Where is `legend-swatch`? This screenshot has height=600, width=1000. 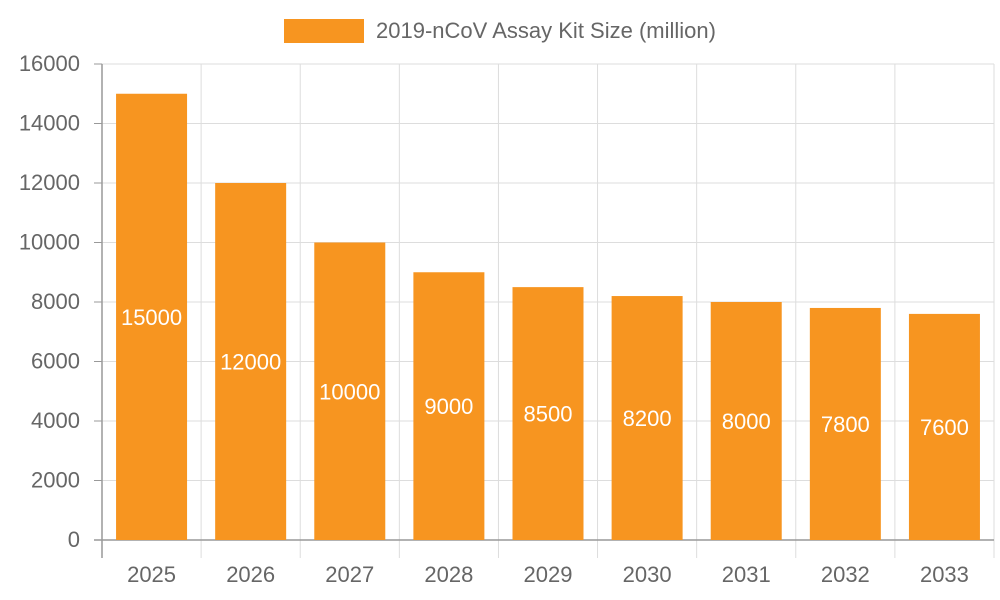 legend-swatch is located at coordinates (324, 31).